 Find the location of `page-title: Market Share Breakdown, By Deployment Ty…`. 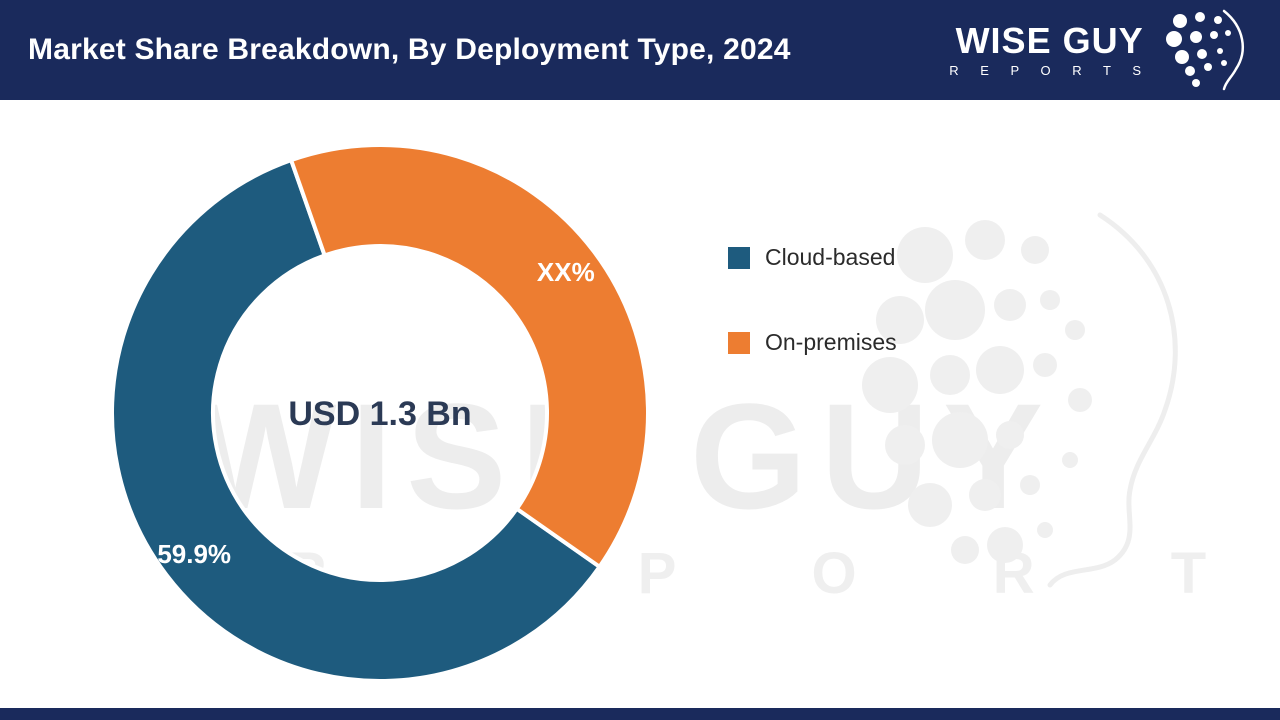

page-title: Market Share Breakdown, By Deployment Ty… is located at coordinates (409, 49).